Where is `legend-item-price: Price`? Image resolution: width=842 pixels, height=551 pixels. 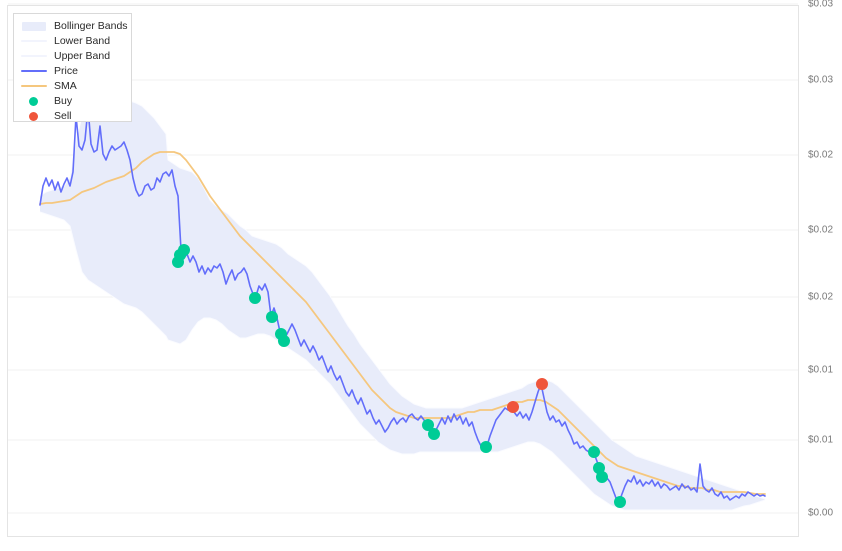
legend-item-price: Price is located at coordinates (72, 71).